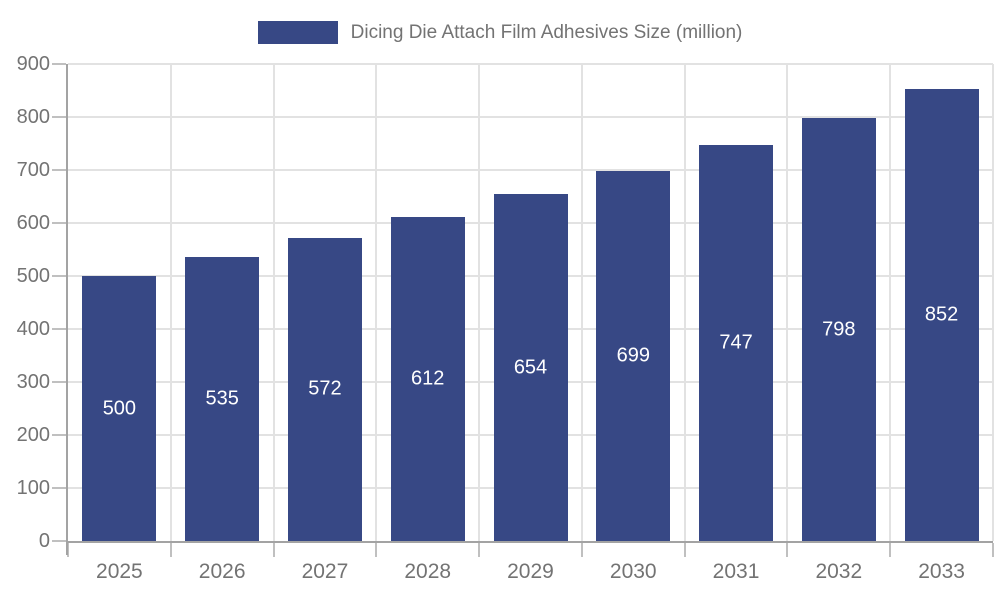 This screenshot has width=1000, height=600. I want to click on bar: 535, so click(222, 399).